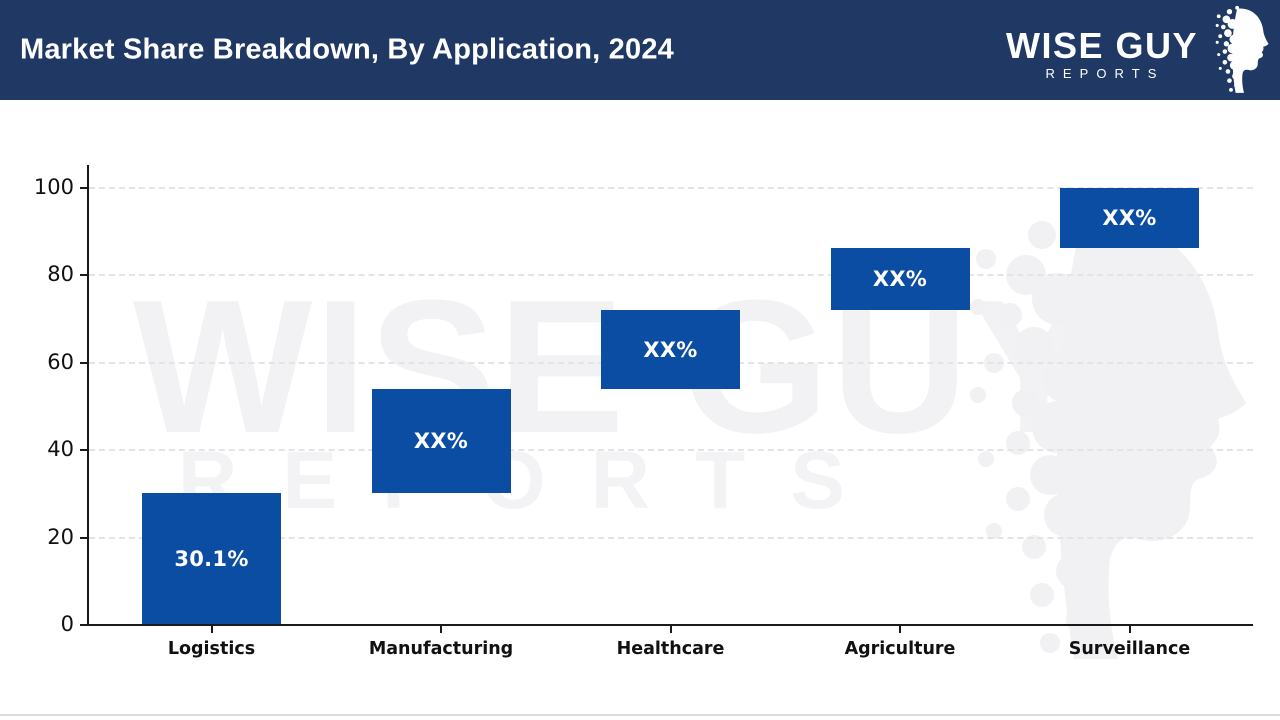  I want to click on logo-face-icon, so click(1231, 50).